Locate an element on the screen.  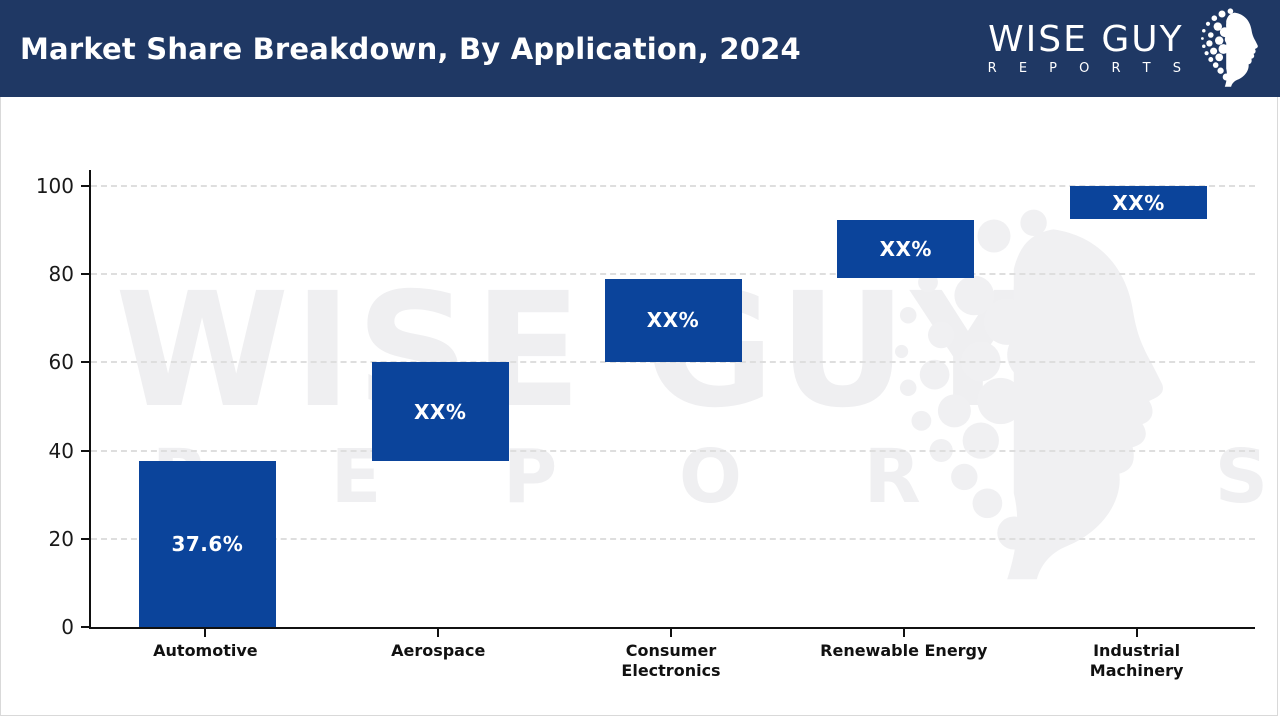
watermark-face-icon is located at coordinates (1029, 394).